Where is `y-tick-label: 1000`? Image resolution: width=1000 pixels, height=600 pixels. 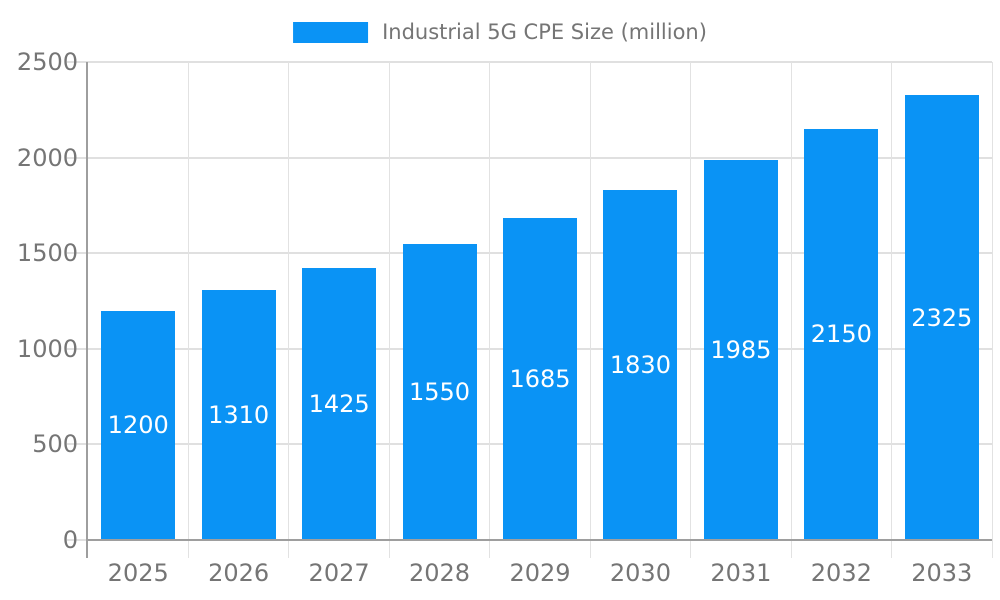
y-tick-label: 1000 is located at coordinates (47, 348).